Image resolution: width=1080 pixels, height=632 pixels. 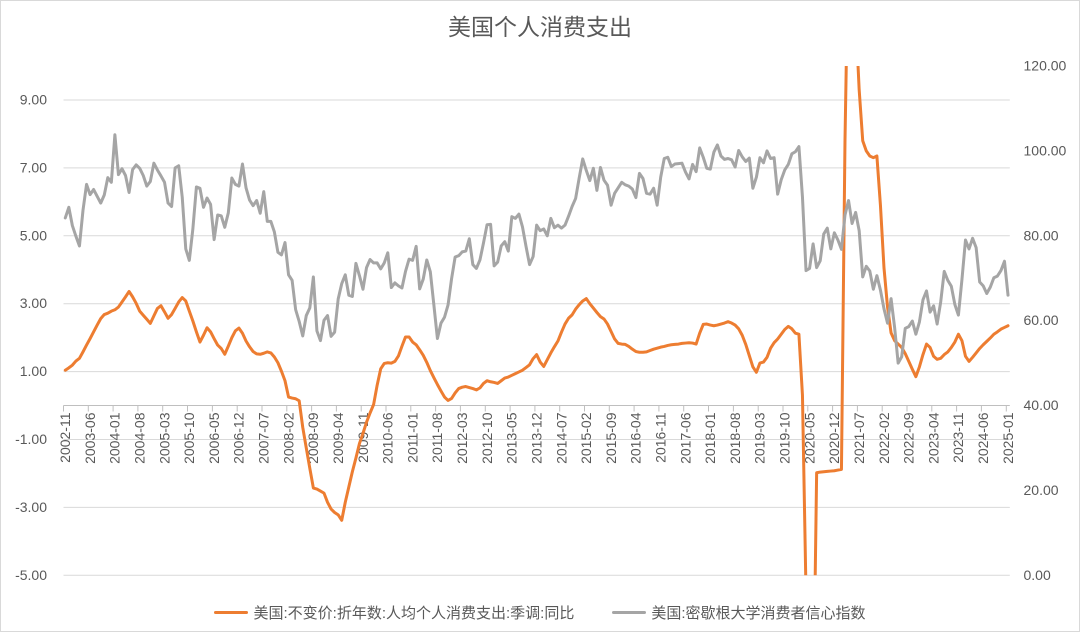 What do you see at coordinates (33, 99) in the screenshot?
I see `y-axis-left-label: 9.00` at bounding box center [33, 99].